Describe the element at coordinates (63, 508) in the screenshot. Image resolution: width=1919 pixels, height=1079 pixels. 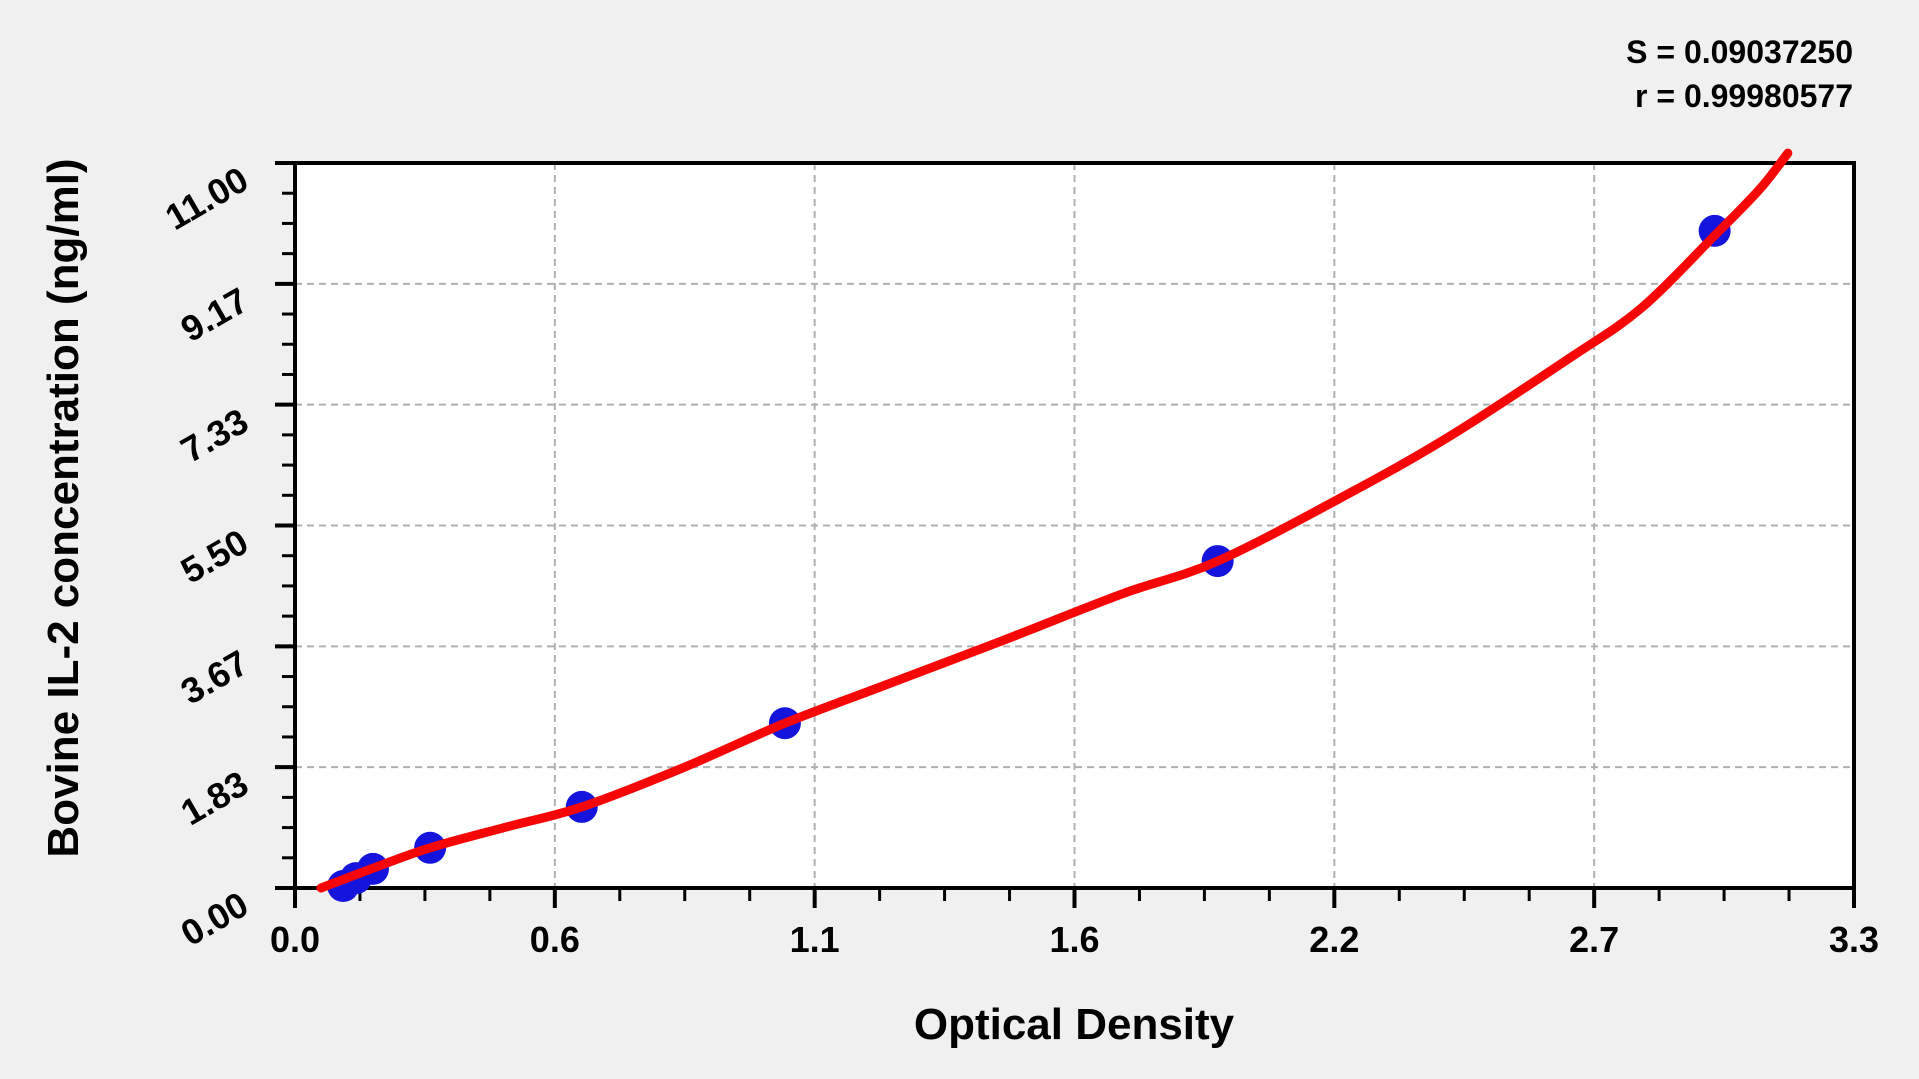
I see `y-axis-title: Bovine IL-2 concentration (ng/ml)` at that location.